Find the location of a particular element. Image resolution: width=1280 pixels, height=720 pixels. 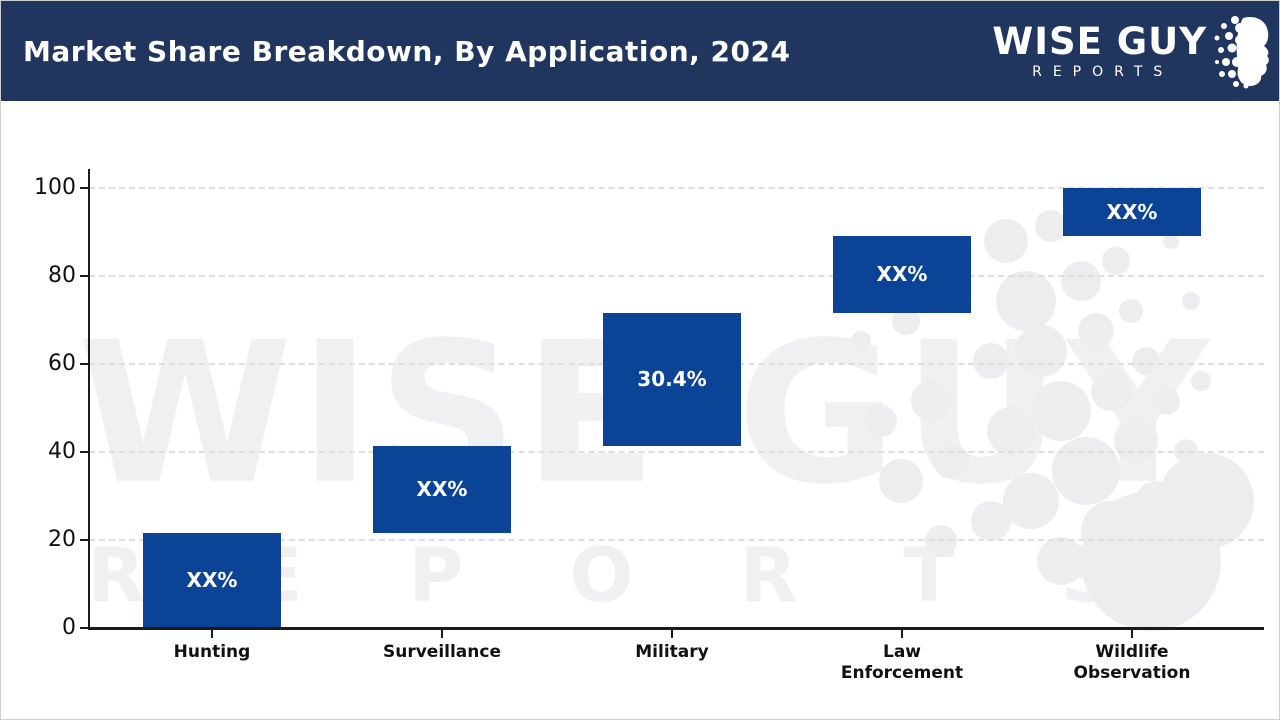

bar-hunting: XX% is located at coordinates (212, 580).